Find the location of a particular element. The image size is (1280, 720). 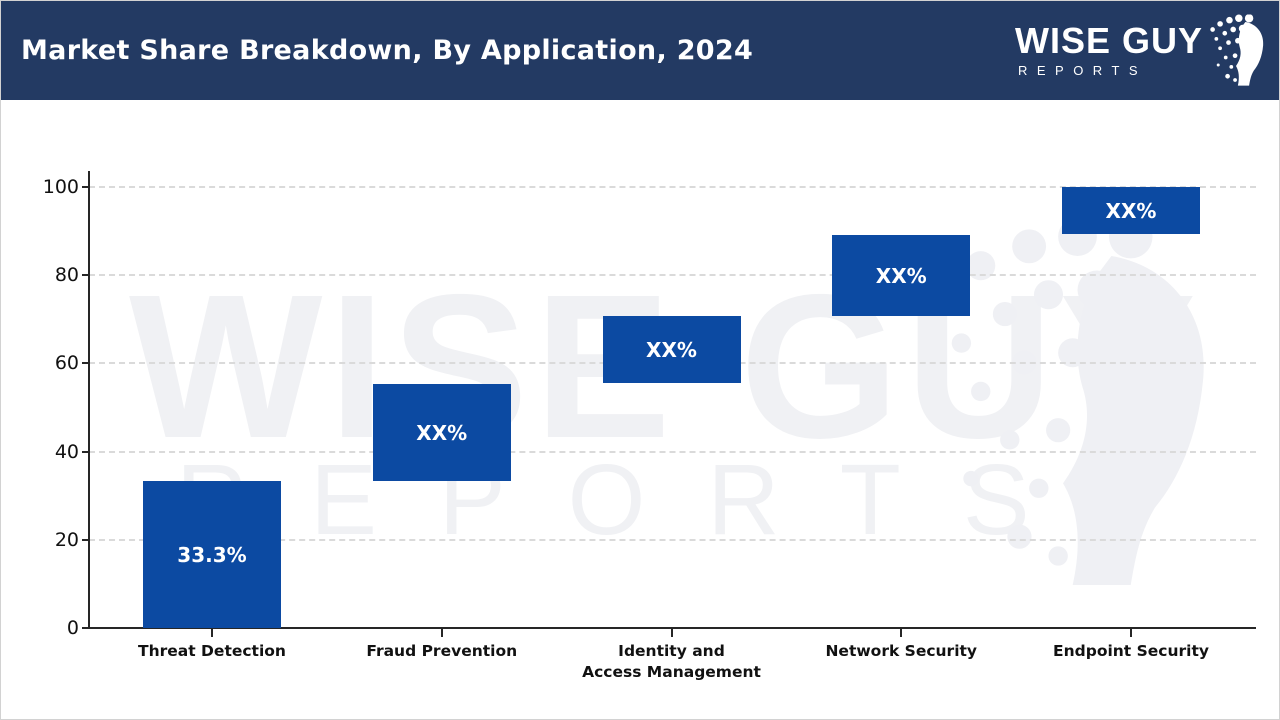

bar-identity-and-access-management: XX% is located at coordinates (671, 350).